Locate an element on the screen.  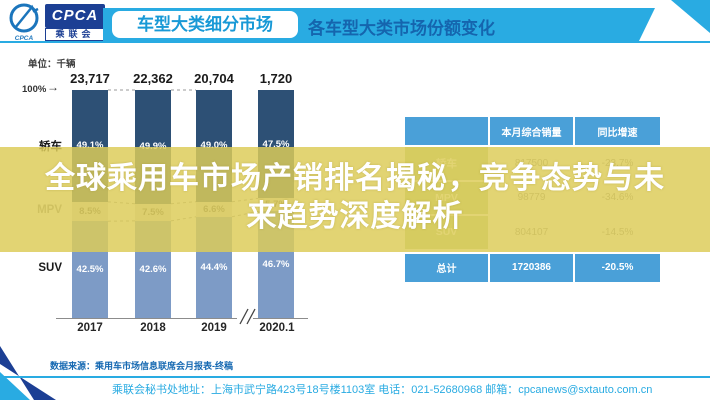
cpca-logo-acronym: CPCA is located at coordinates (75, 16).